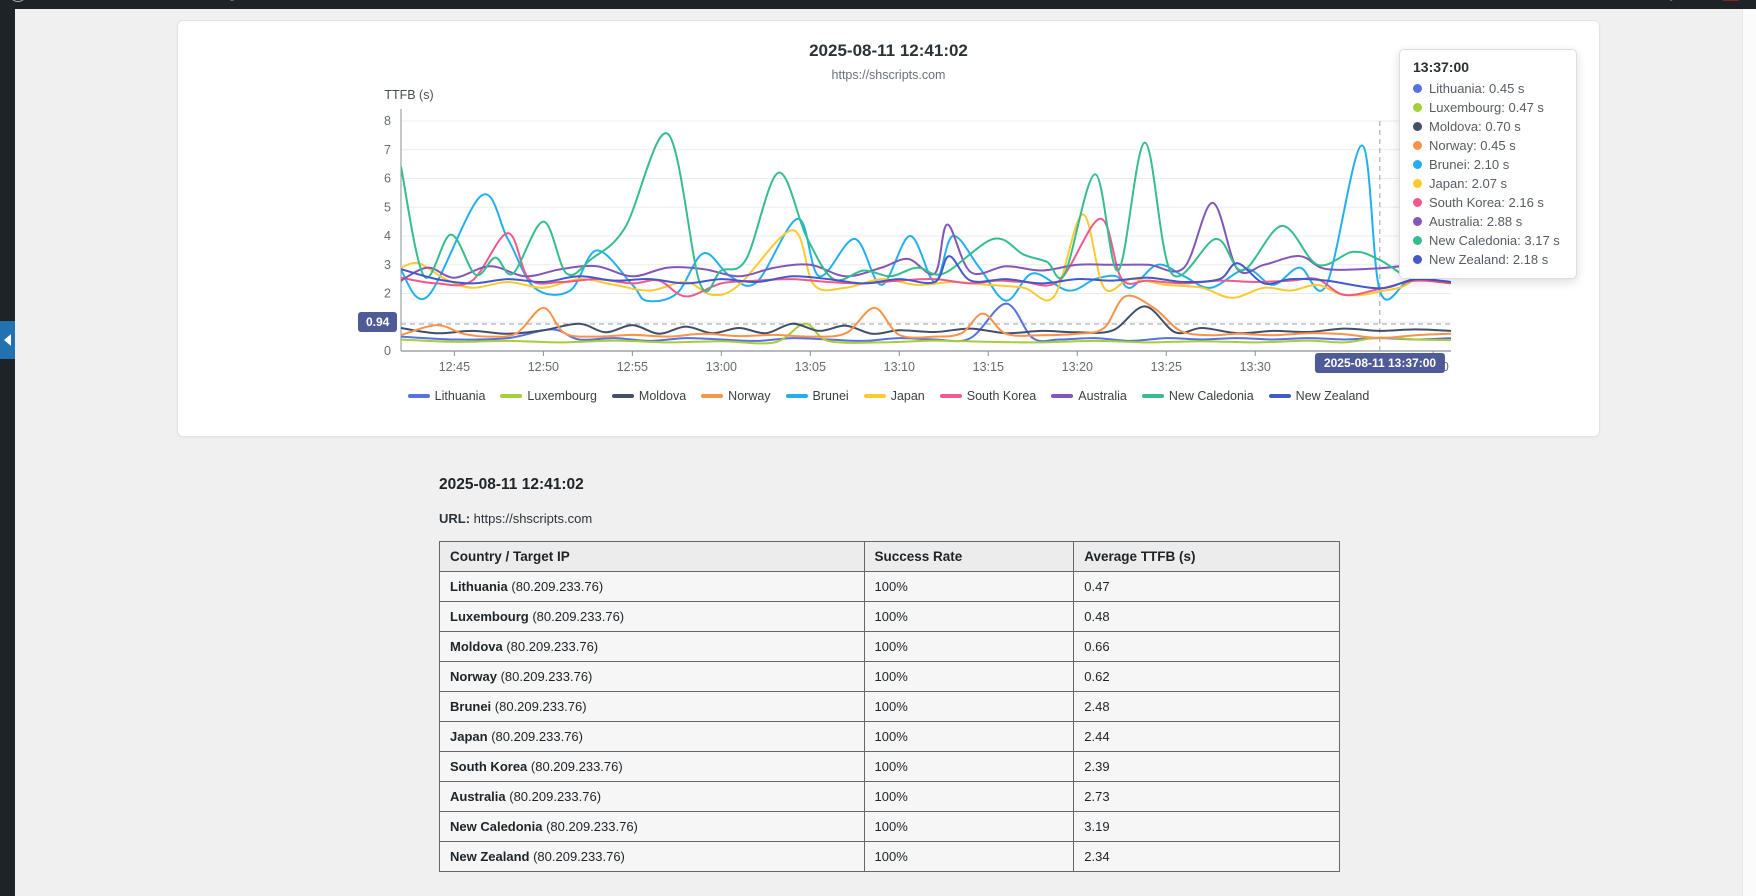 The image size is (1756, 896). What do you see at coordinates (78, 4) in the screenshot?
I see `updates-menu: ↻` at bounding box center [78, 4].